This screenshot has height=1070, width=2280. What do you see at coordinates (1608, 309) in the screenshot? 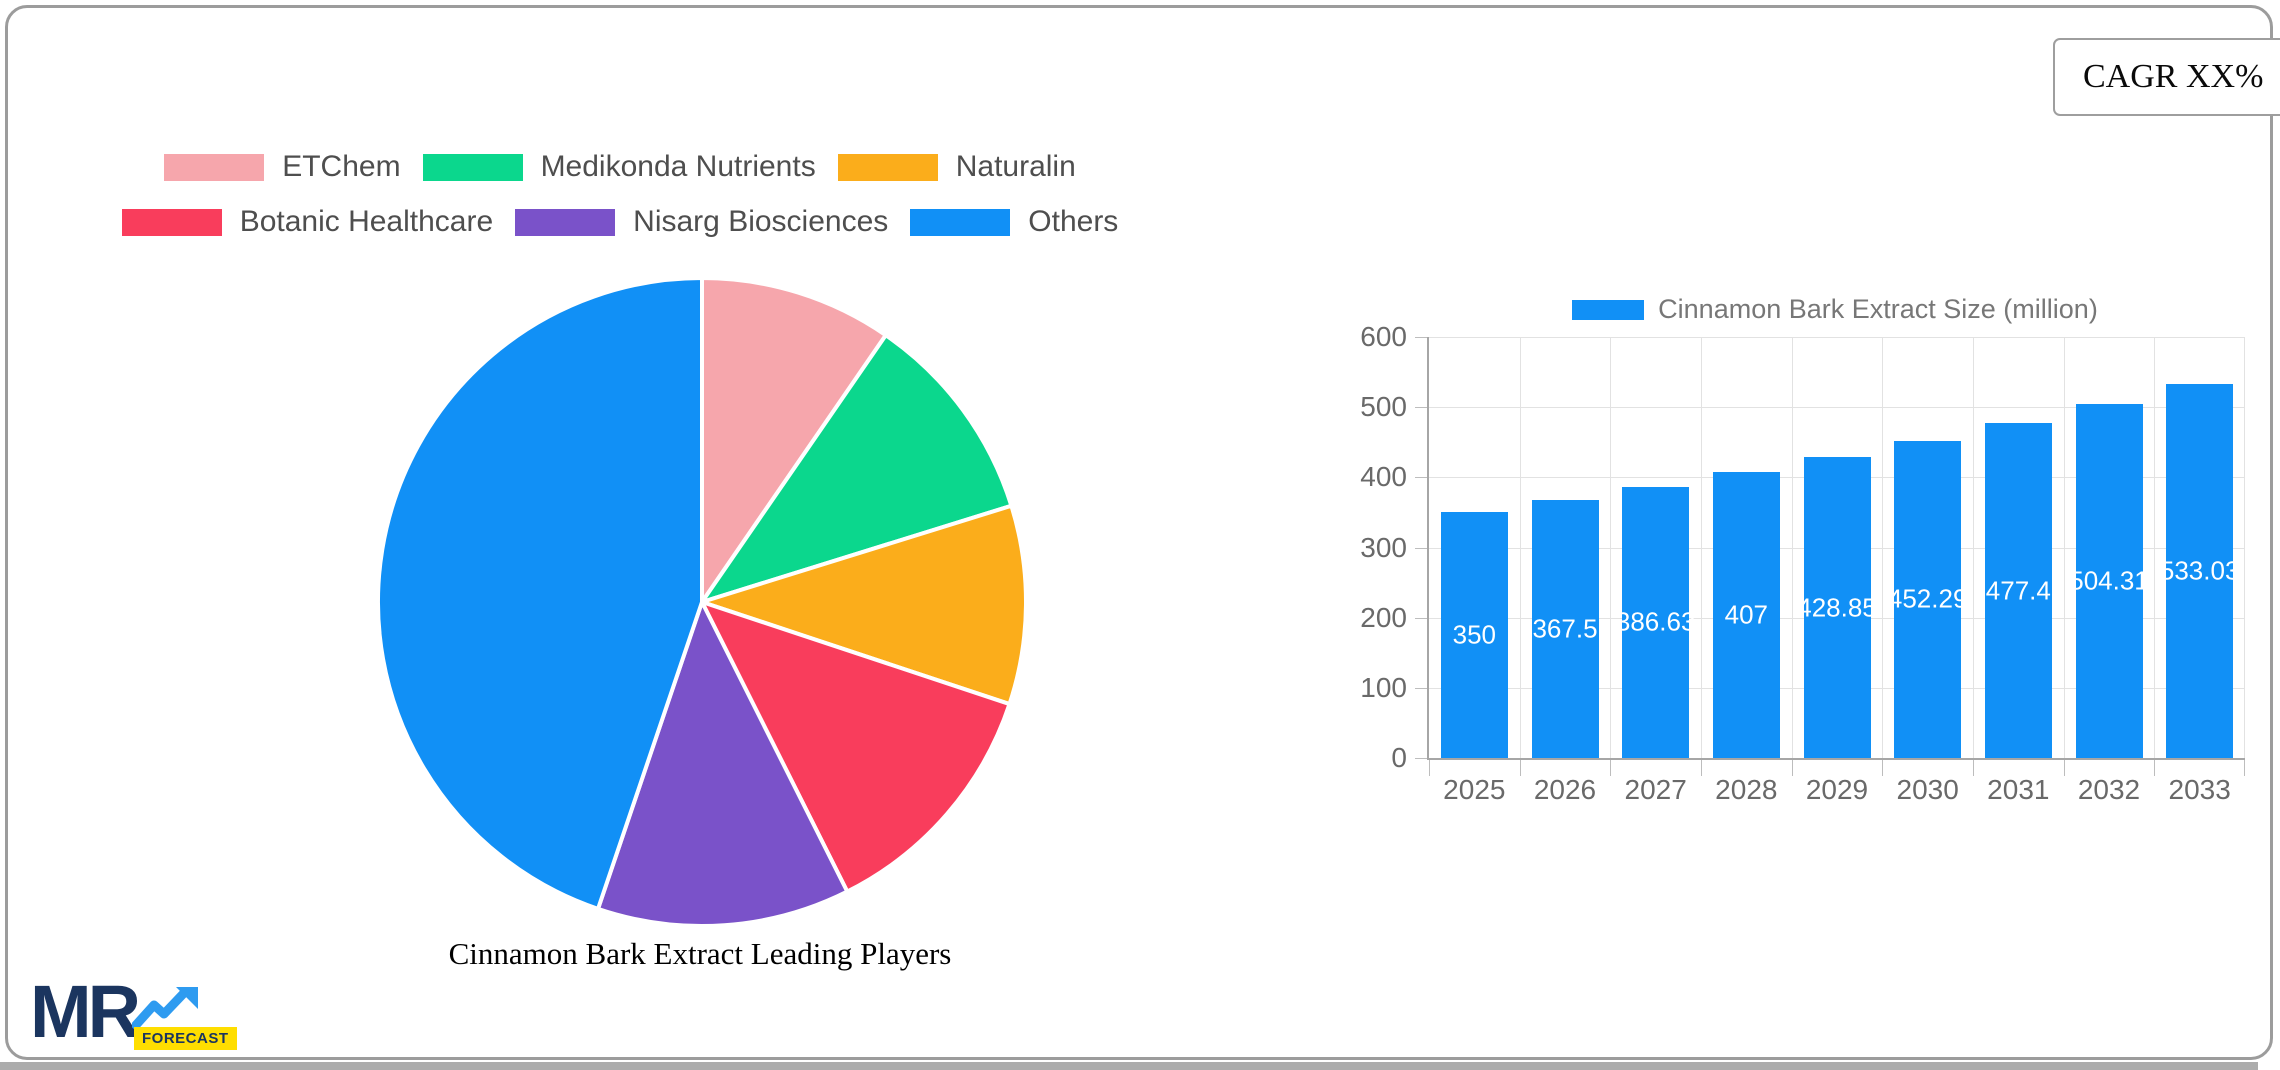
I see `bar-legend-swatch` at bounding box center [1608, 309].